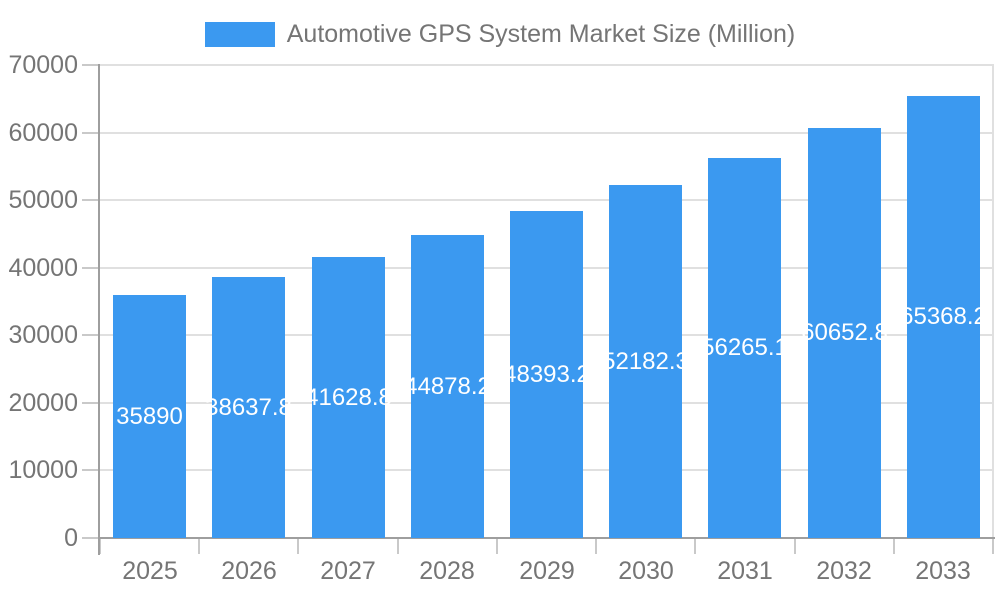 Image resolution: width=1000 pixels, height=600 pixels. What do you see at coordinates (547, 571) in the screenshot?
I see `x-axis-label-2029: 2029` at bounding box center [547, 571].